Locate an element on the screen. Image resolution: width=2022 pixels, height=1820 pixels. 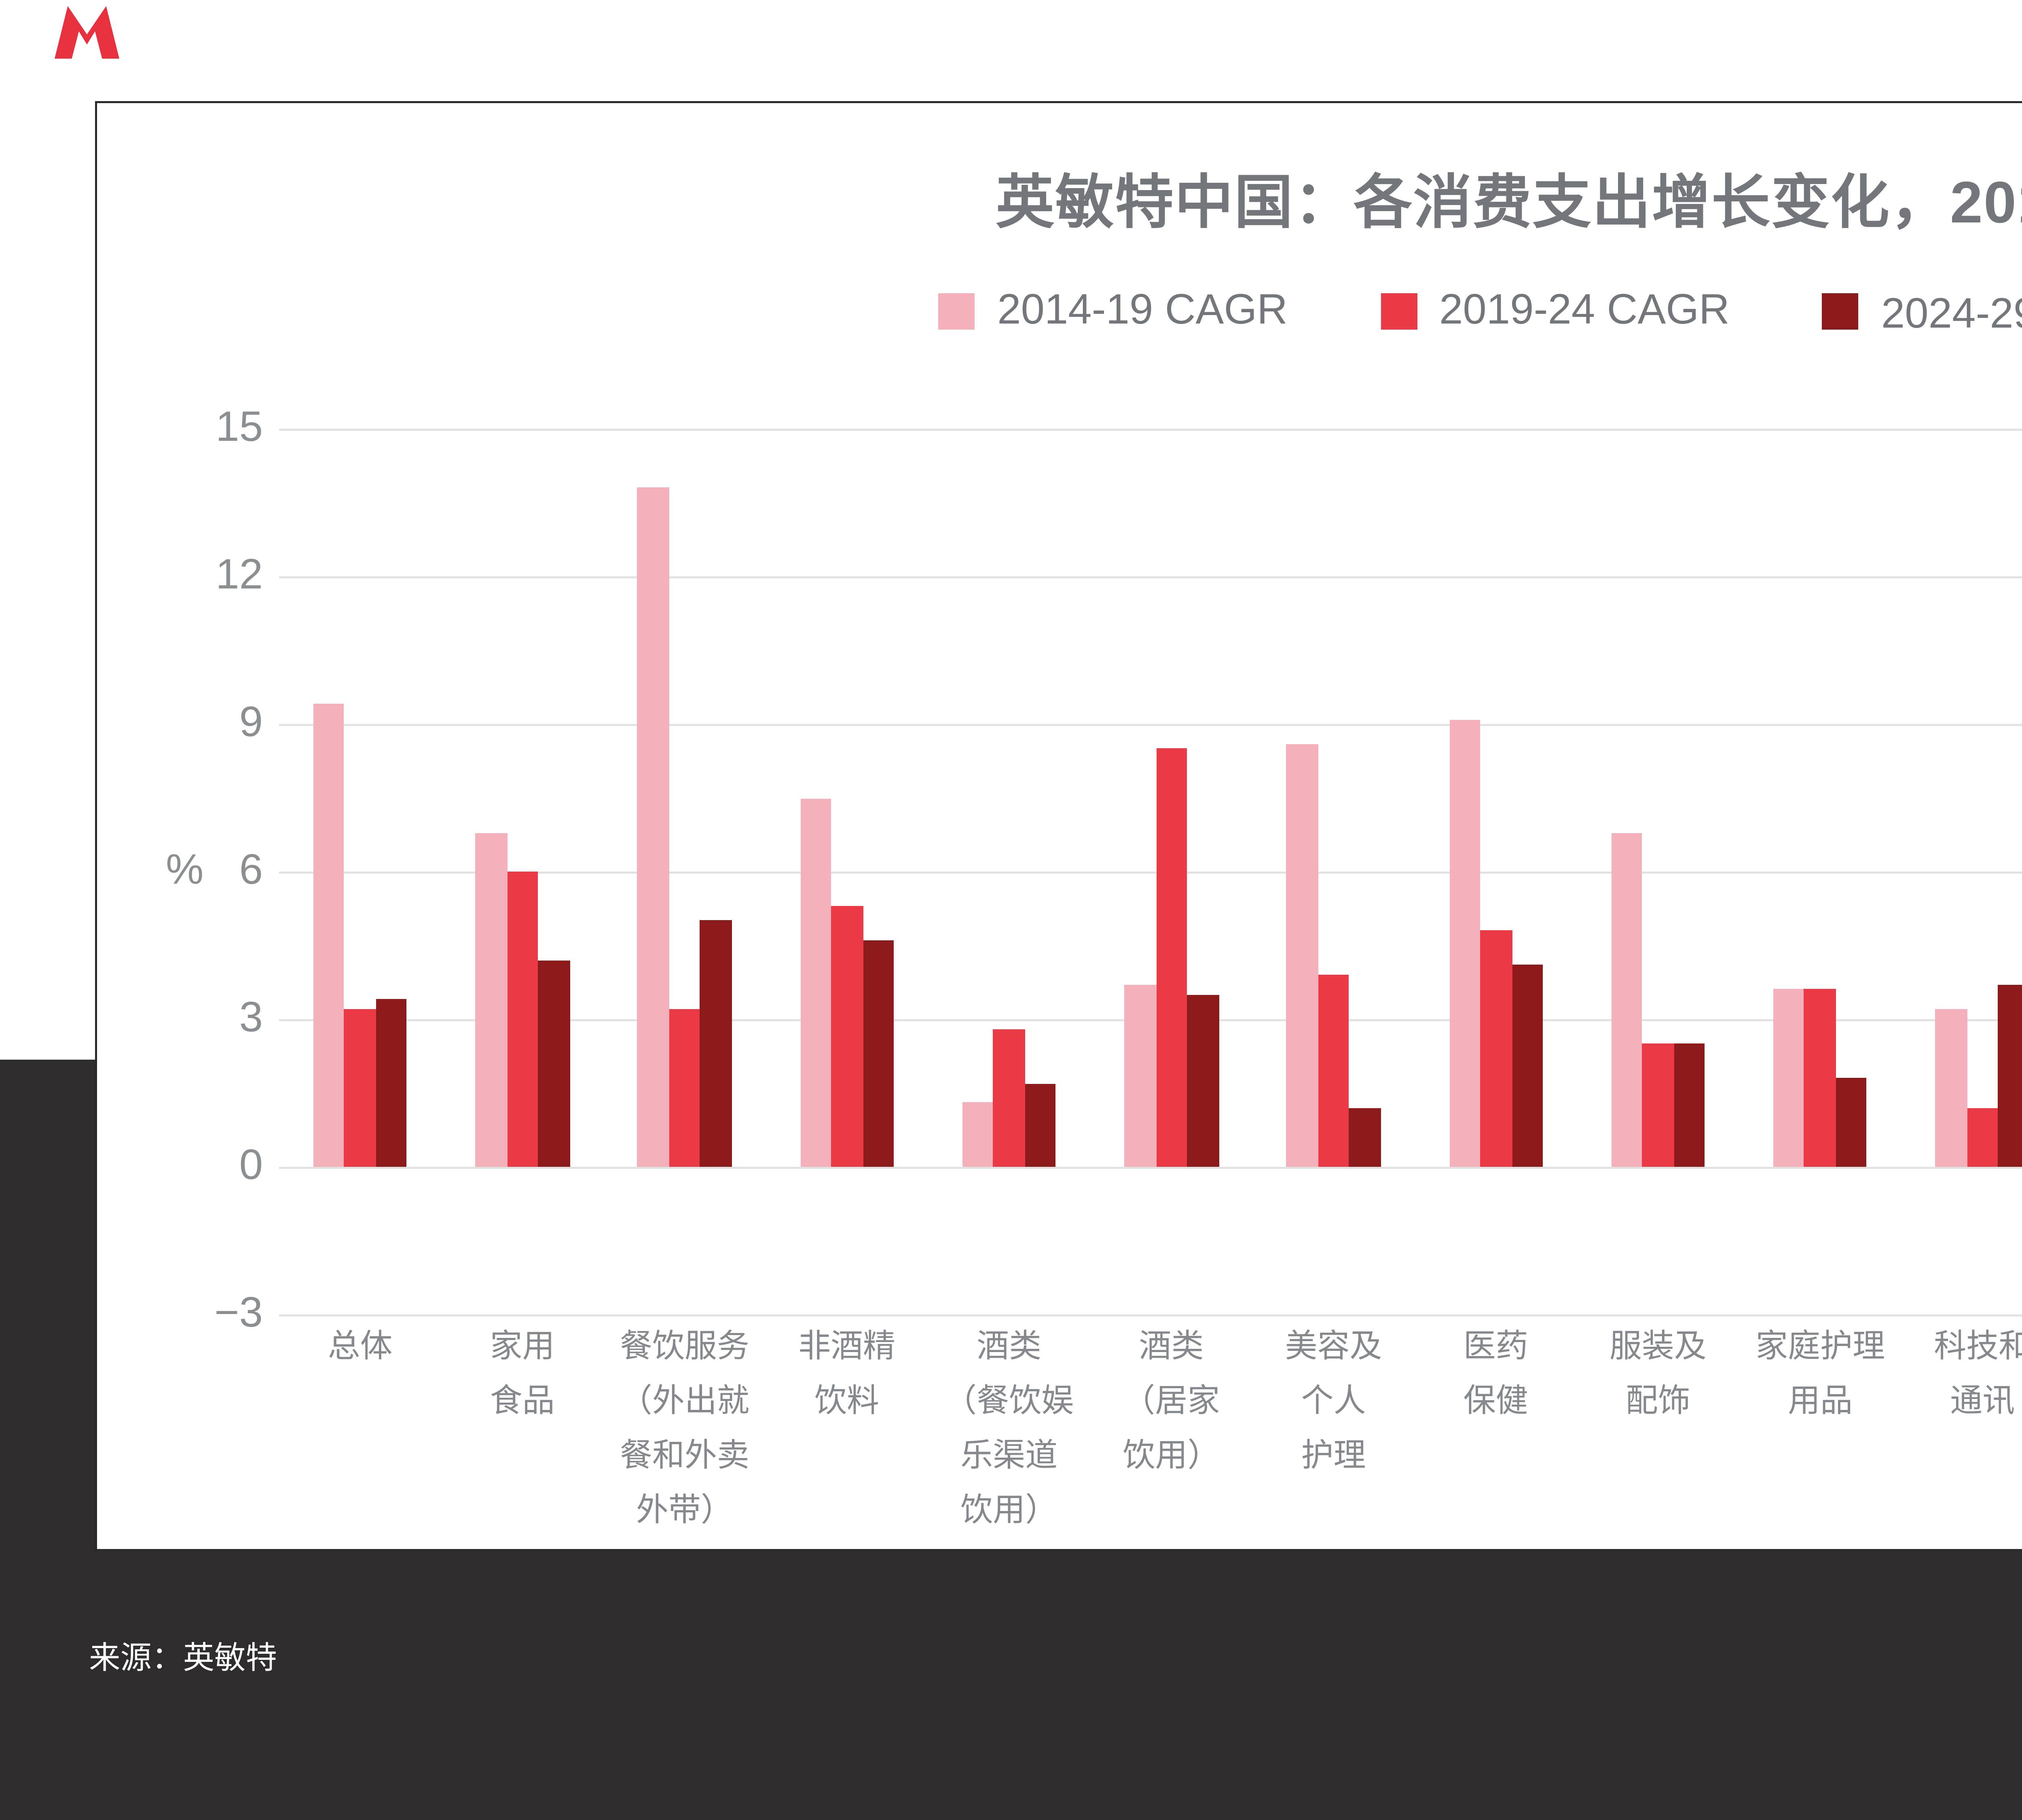
chart-title: 英敏特中国：各消费支出增长变化，2014-2029 is located at coordinates (1509, 204).